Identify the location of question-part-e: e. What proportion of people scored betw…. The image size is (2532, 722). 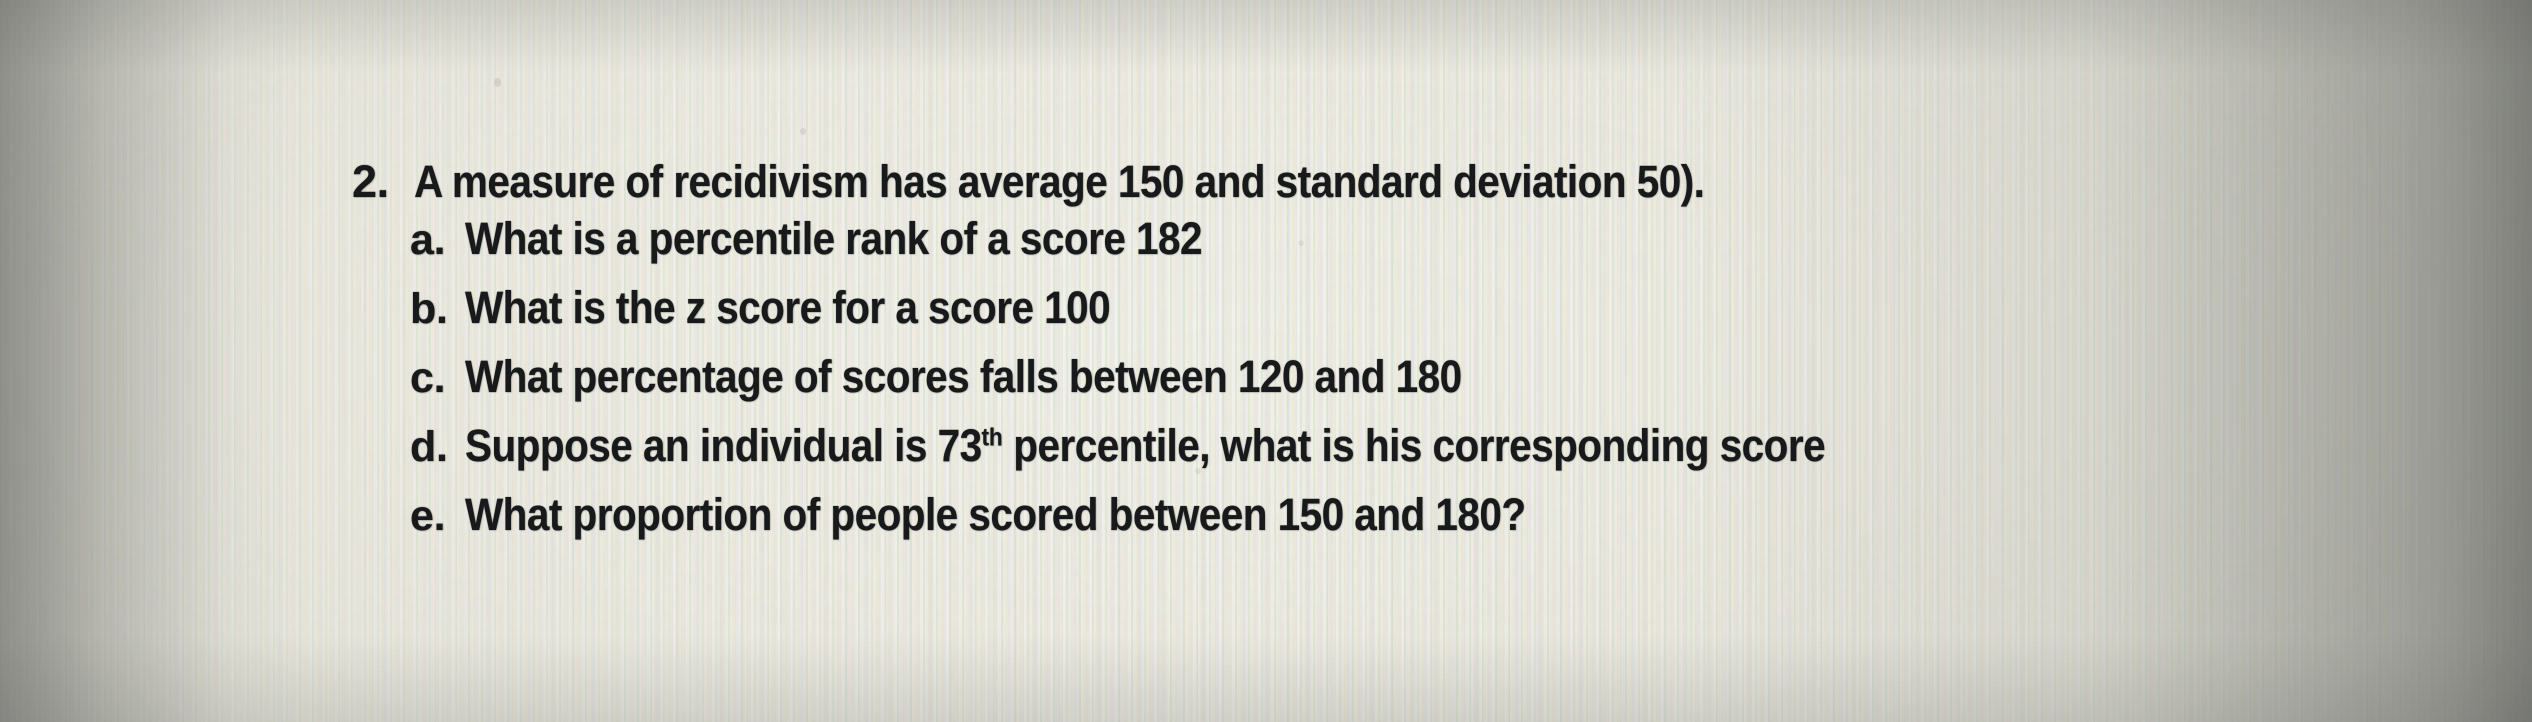
(1302, 523).